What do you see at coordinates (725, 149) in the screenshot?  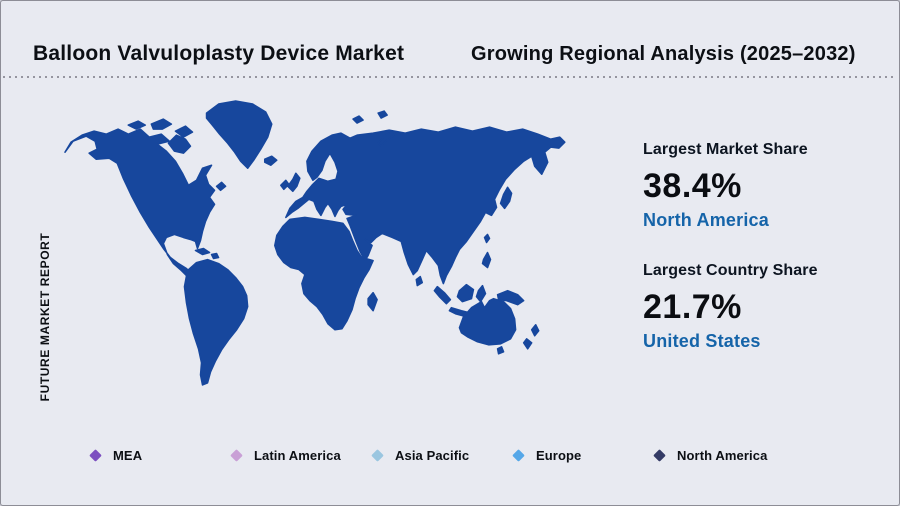 I see `stat-label: Largest Market Share` at bounding box center [725, 149].